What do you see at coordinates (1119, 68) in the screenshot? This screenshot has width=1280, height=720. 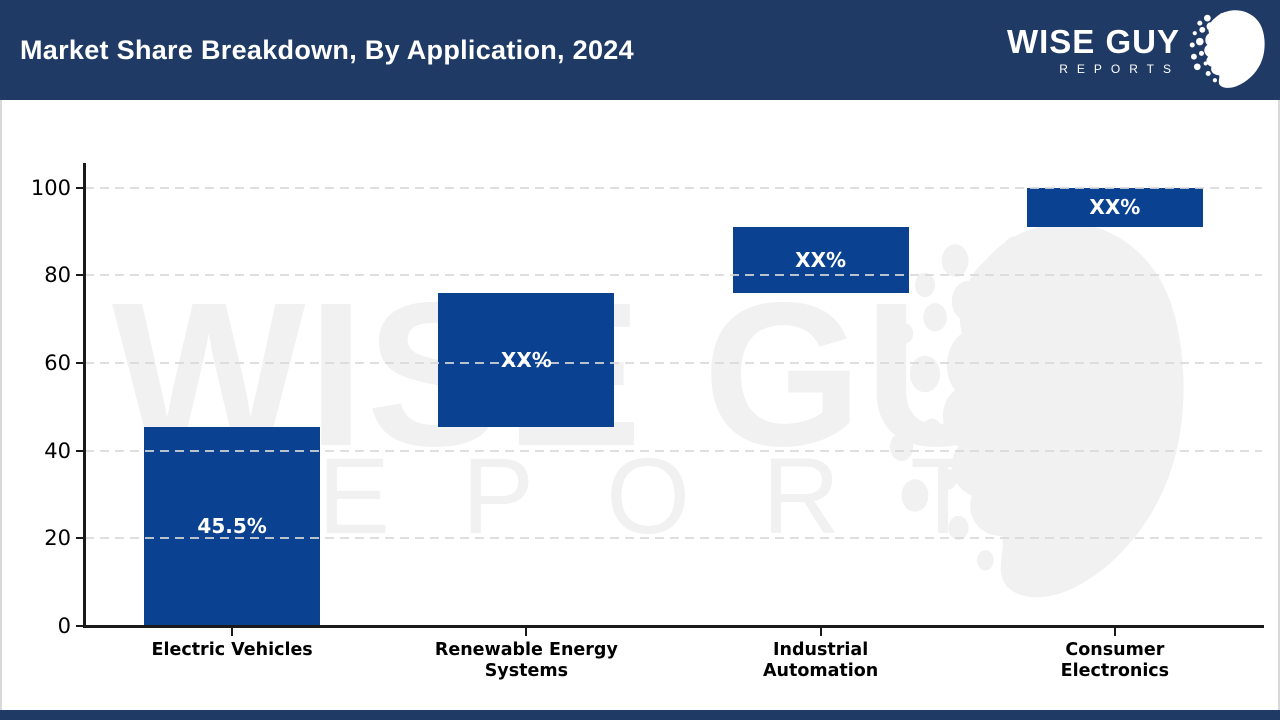 I see `brand-subname: REPORTS` at bounding box center [1119, 68].